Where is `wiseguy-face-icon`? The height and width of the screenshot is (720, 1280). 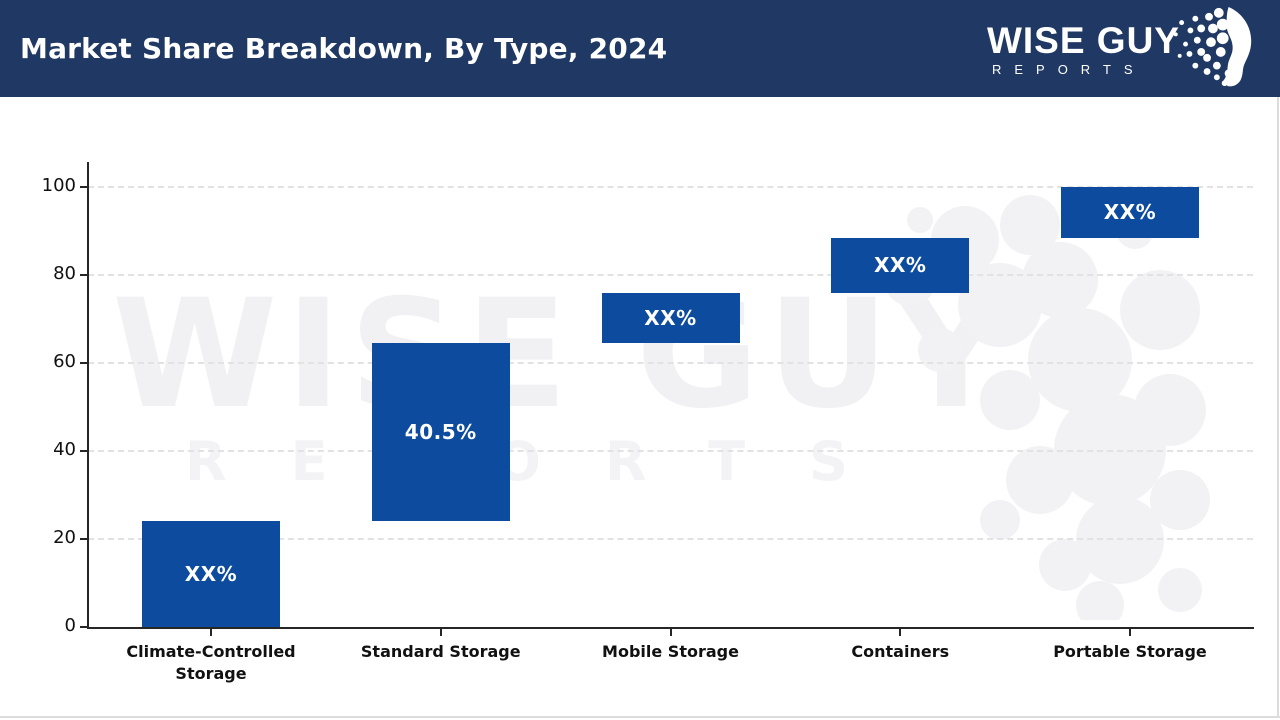 wiseguy-face-icon is located at coordinates (1212, 46).